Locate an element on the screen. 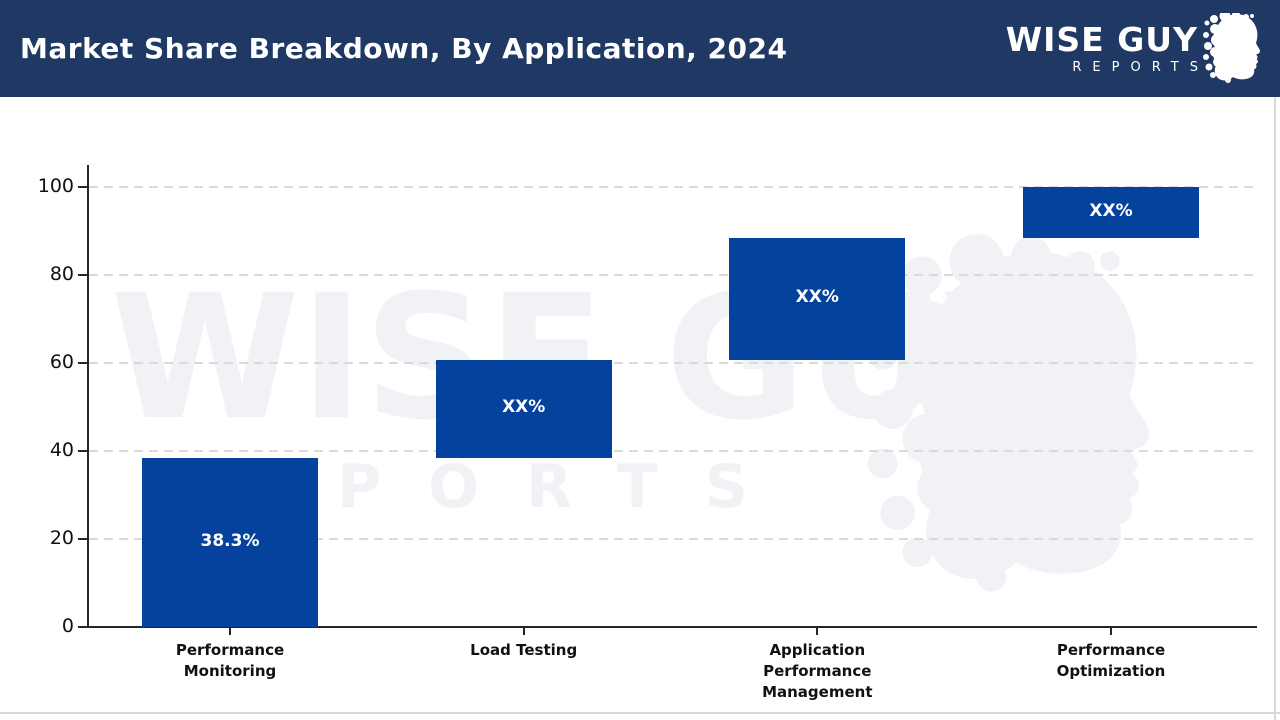 The image size is (1280, 720). logo-text: WISE GUY REPORTS is located at coordinates (1101, 47).